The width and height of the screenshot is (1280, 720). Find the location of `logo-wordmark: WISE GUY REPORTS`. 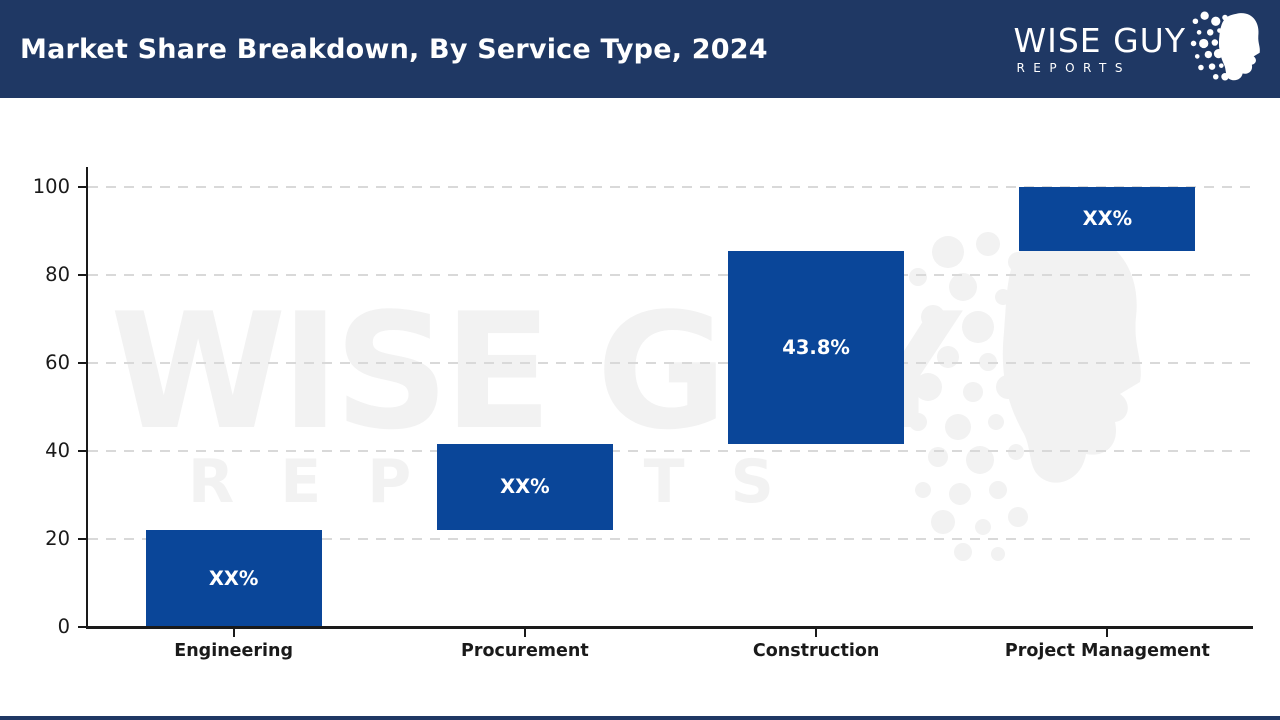

logo-wordmark: WISE GUY REPORTS is located at coordinates (1099, 49).